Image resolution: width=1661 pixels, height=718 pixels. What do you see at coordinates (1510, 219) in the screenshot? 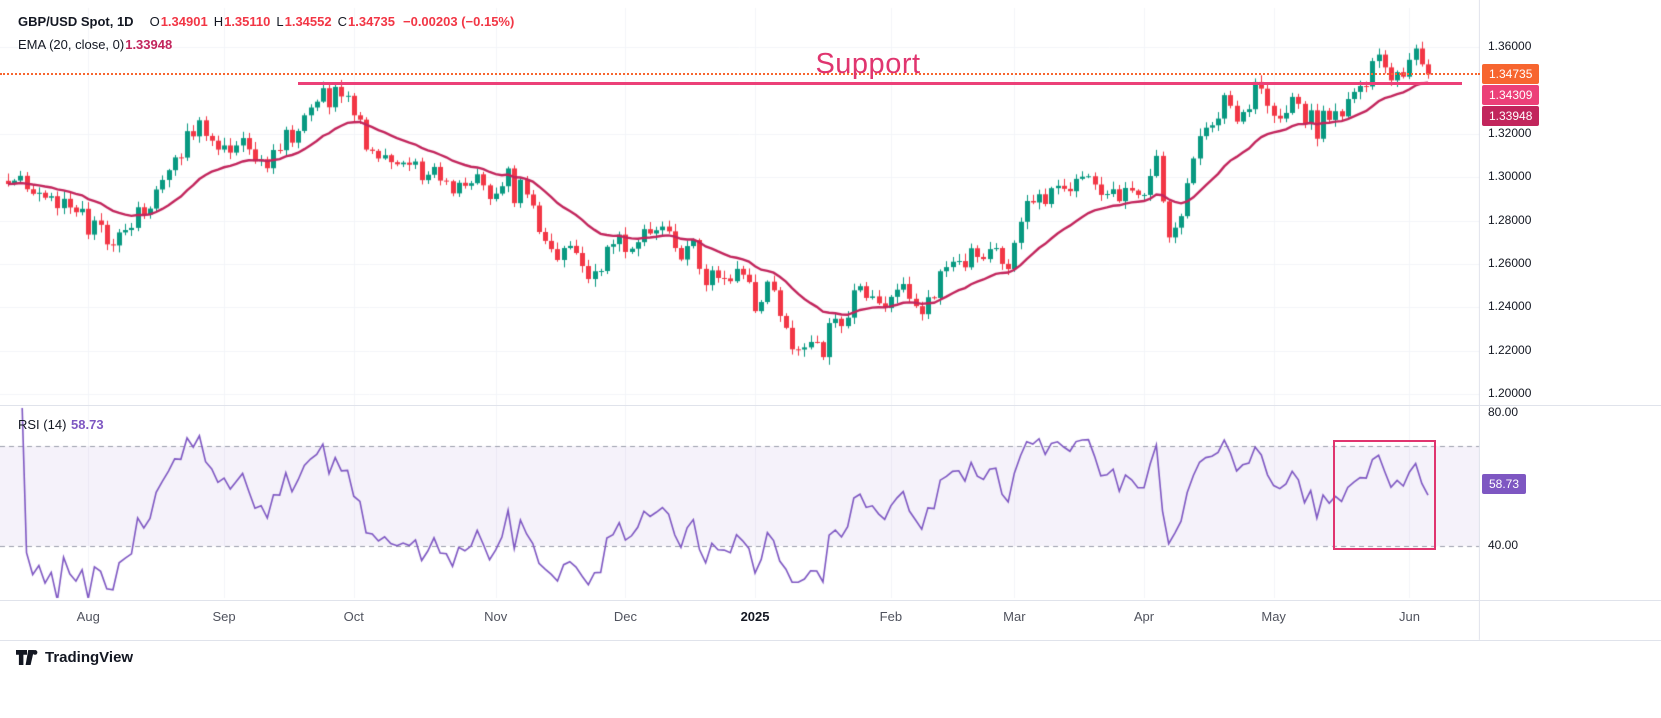
I see `price-axis-label: 1.28000` at bounding box center [1510, 219].